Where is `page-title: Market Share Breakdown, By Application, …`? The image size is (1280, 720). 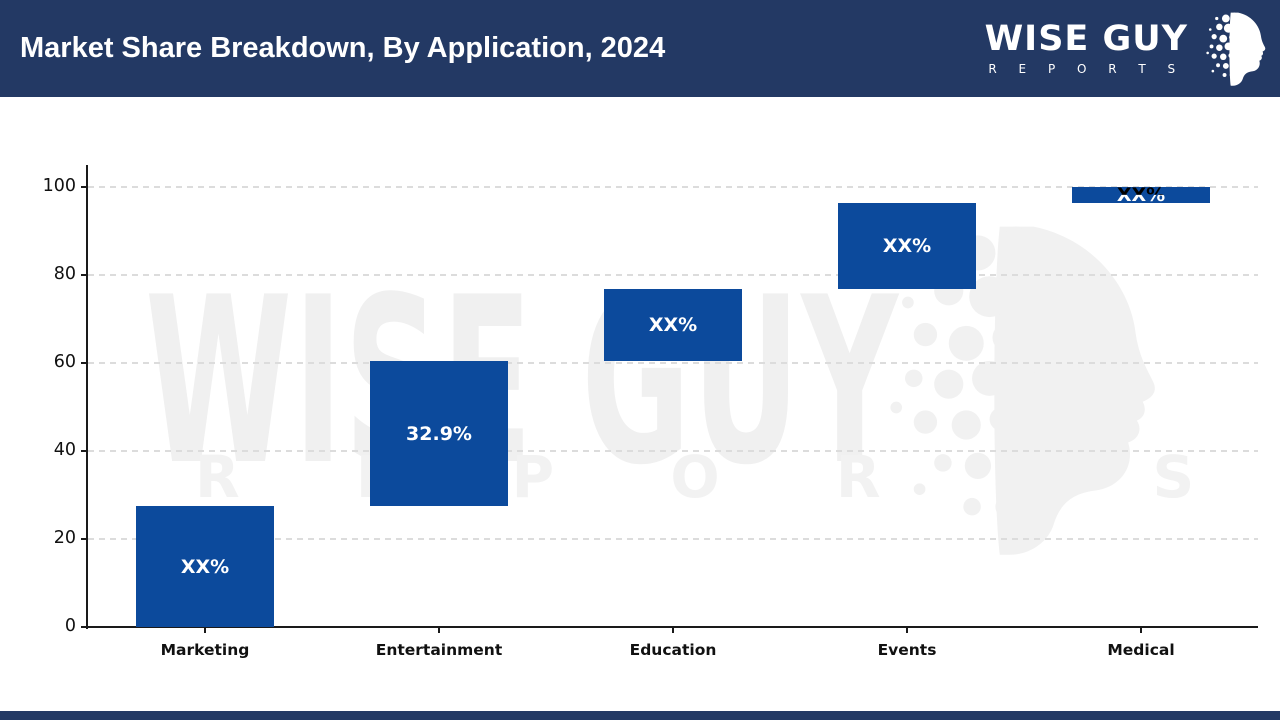 page-title: Market Share Breakdown, By Application, … is located at coordinates (343, 48).